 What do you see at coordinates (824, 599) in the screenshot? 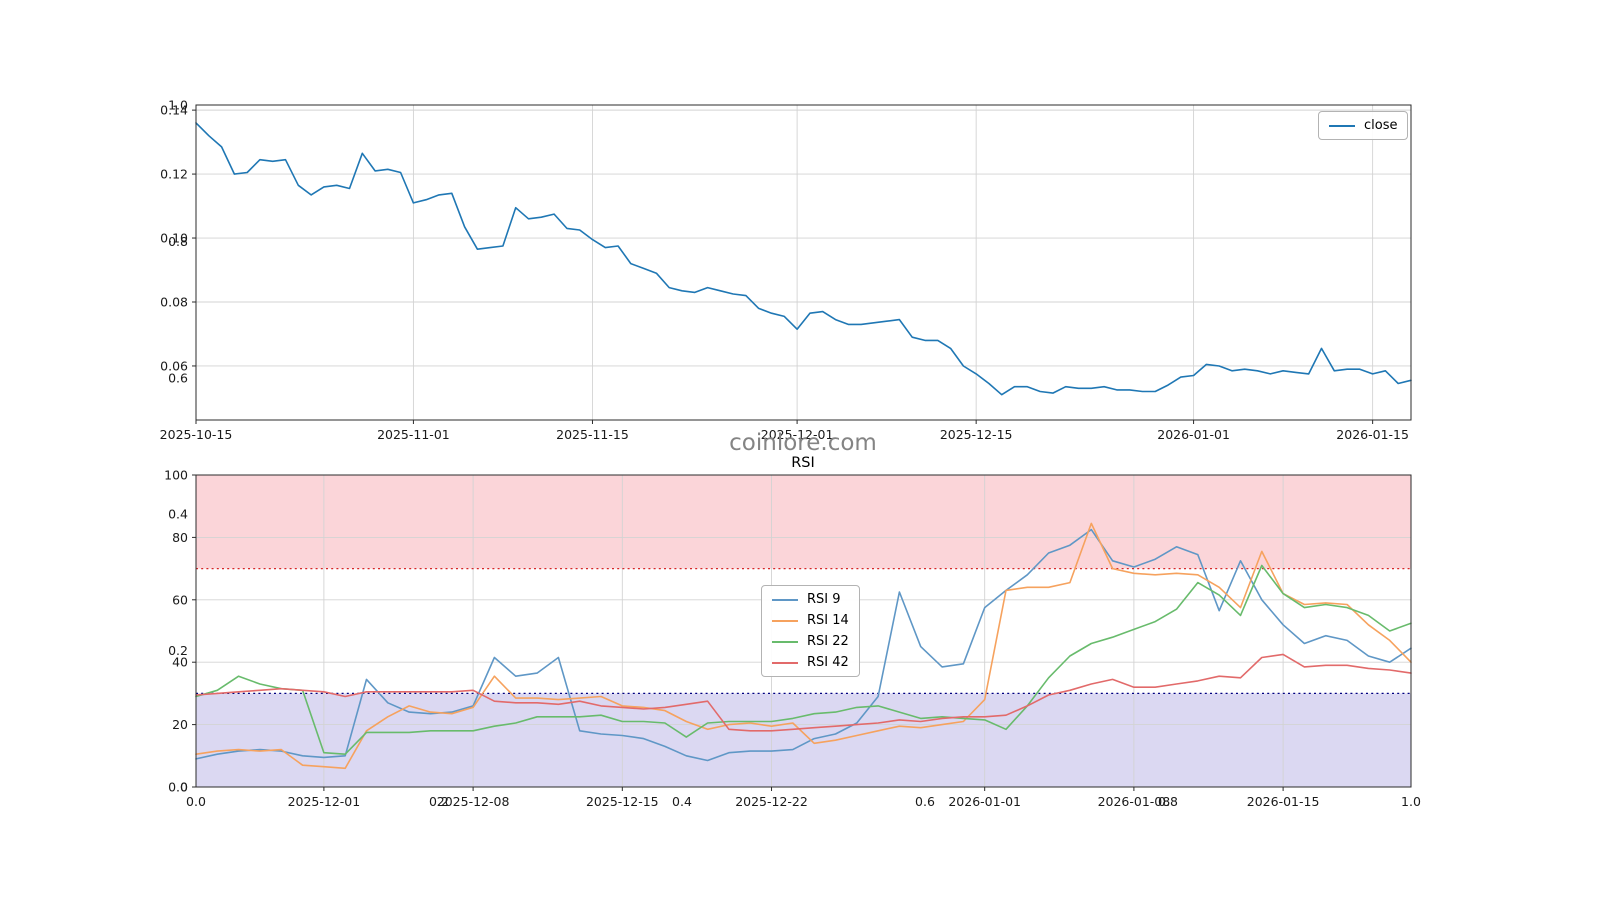
I see `rsi-9-legend-label: RSI 9` at bounding box center [824, 599].